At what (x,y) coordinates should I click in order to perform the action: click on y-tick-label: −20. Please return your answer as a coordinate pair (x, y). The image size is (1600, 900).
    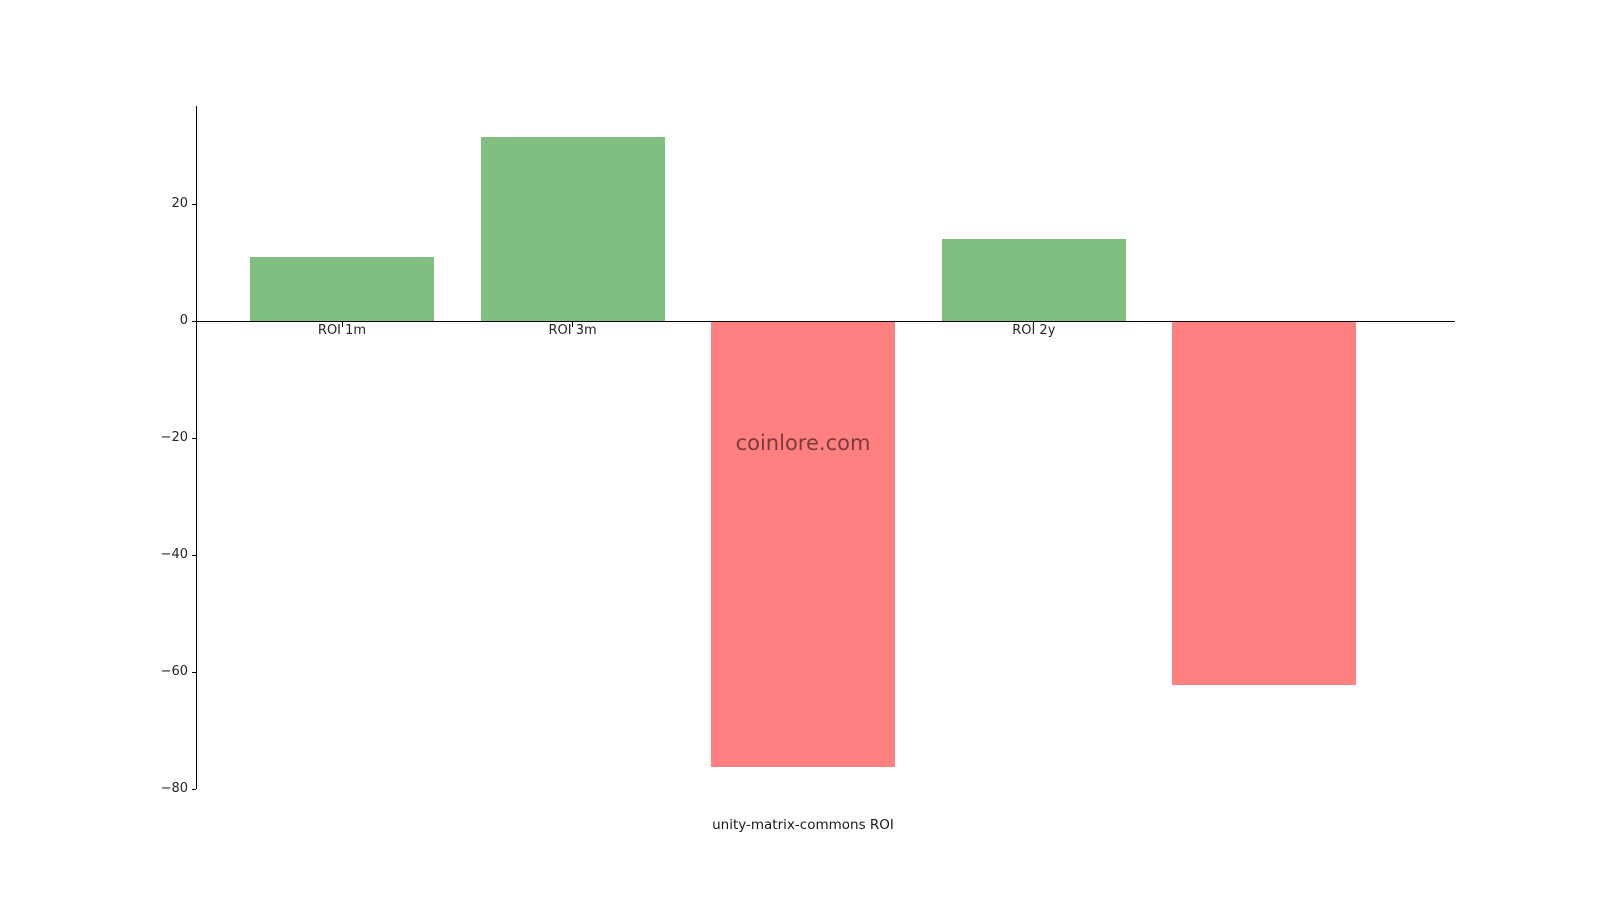
    Looking at the image, I should click on (174, 437).